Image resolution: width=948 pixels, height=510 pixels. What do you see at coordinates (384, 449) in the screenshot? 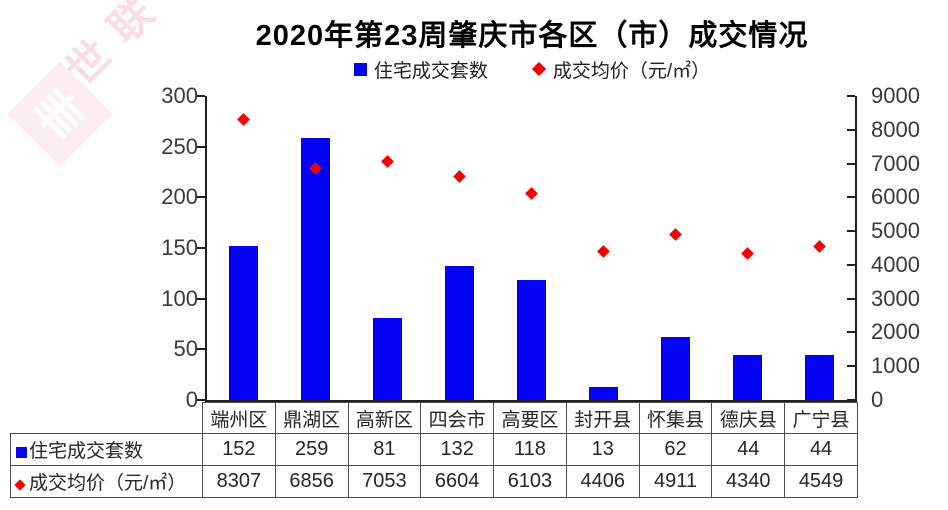
I see `value-cell-高新区: 81` at bounding box center [384, 449].